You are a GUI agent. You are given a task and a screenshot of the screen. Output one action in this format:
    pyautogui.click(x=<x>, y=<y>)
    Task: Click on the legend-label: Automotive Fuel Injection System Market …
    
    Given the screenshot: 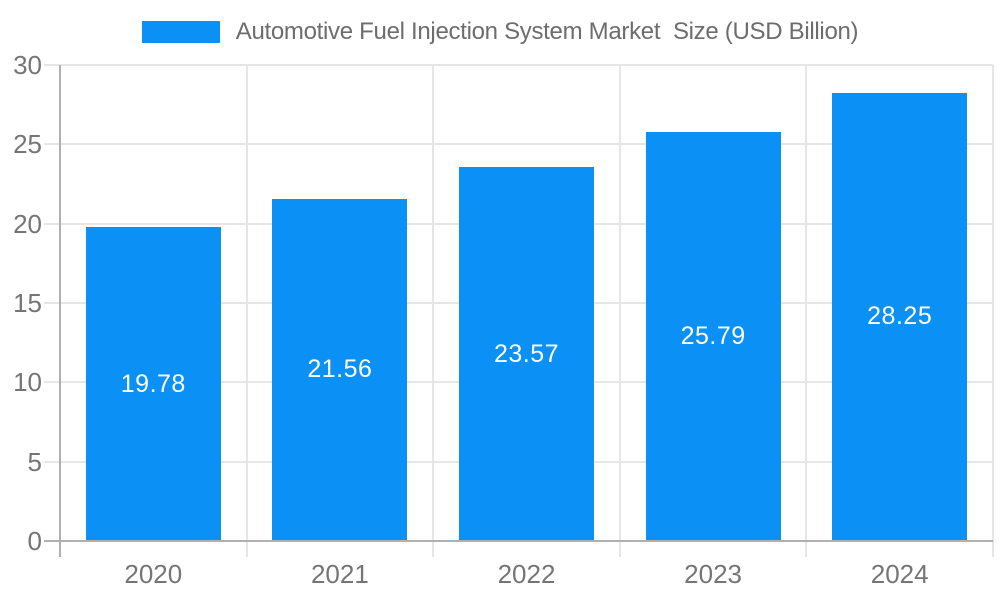 What is the action you would take?
    pyautogui.click(x=547, y=31)
    